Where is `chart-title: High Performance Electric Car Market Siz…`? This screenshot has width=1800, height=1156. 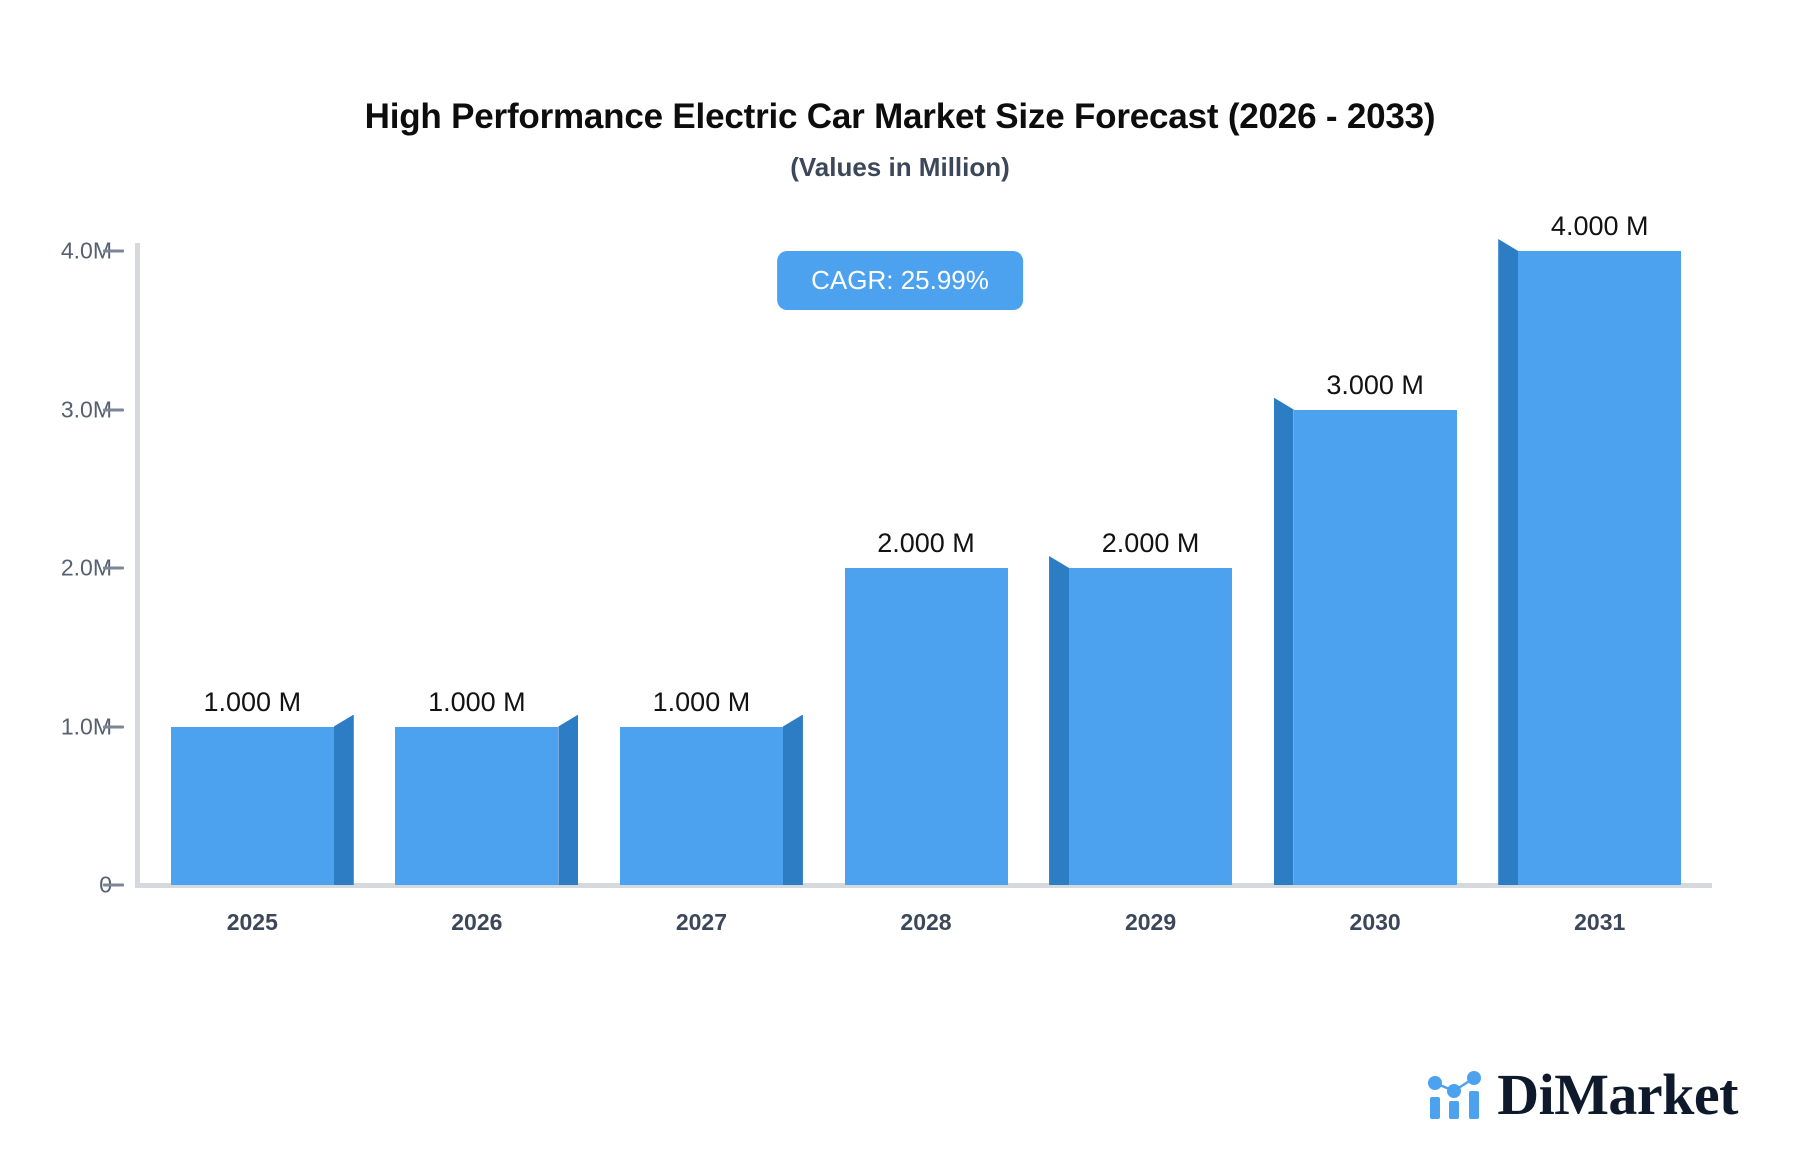
chart-title: High Performance Electric Car Market Siz… is located at coordinates (900, 116).